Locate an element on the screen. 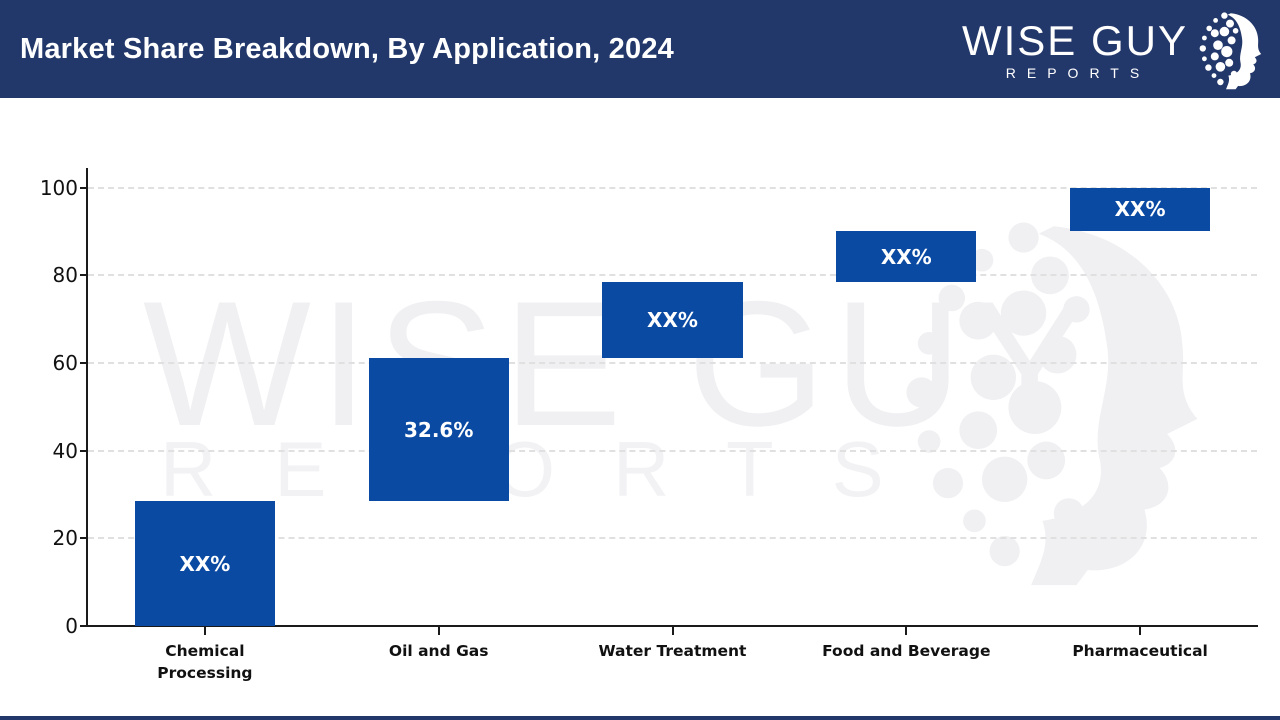 This screenshot has height=720, width=1280. bar-value-label-5: XX% is located at coordinates (1140, 209).